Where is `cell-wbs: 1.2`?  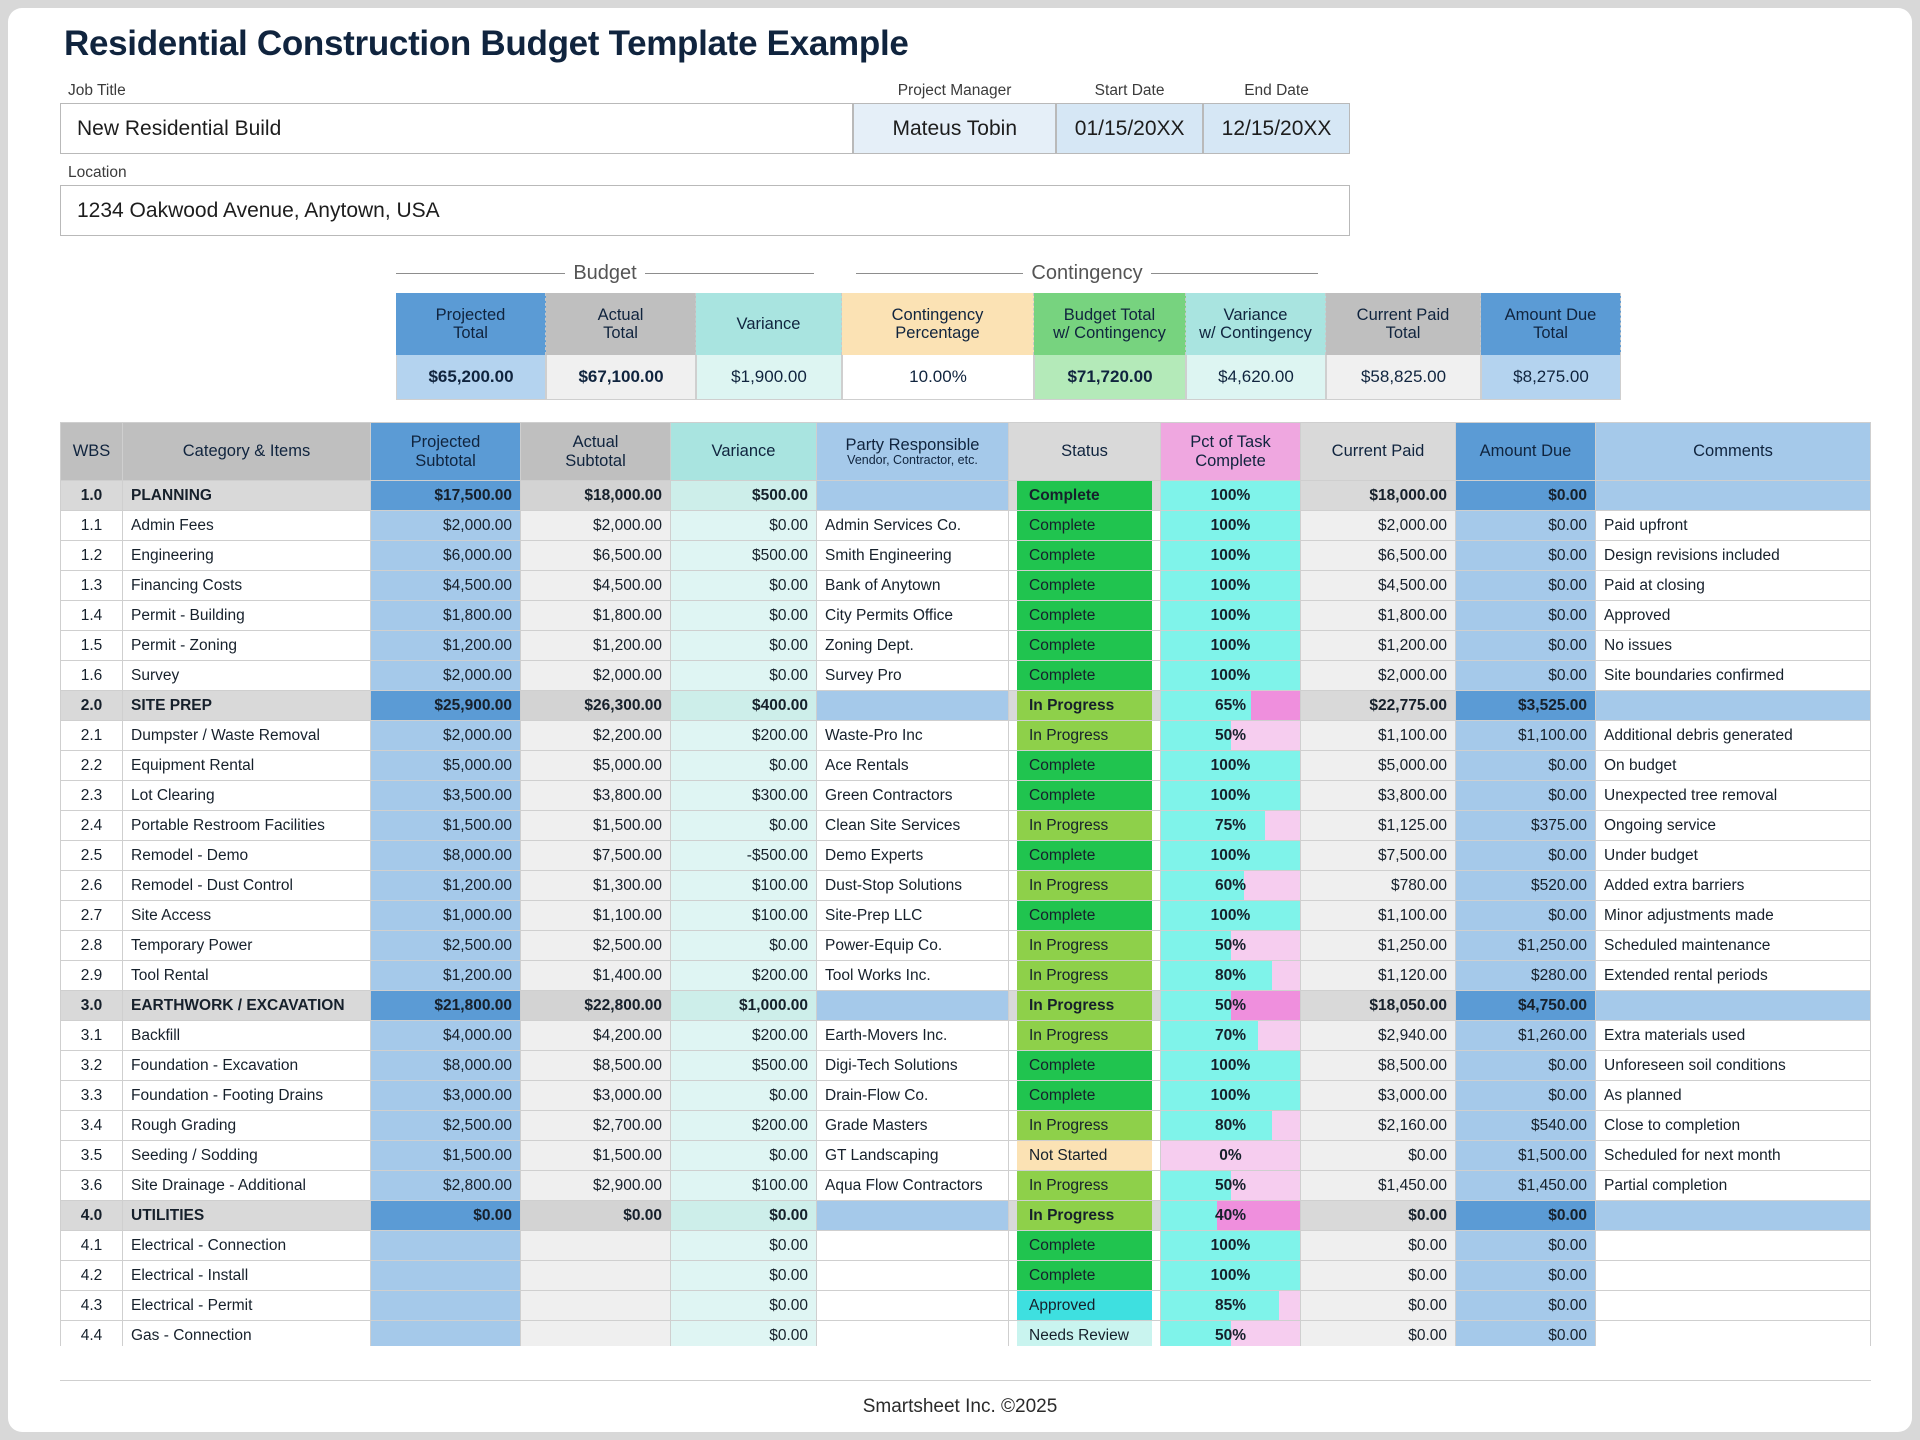 cell-wbs: 1.2 is located at coordinates (91, 555).